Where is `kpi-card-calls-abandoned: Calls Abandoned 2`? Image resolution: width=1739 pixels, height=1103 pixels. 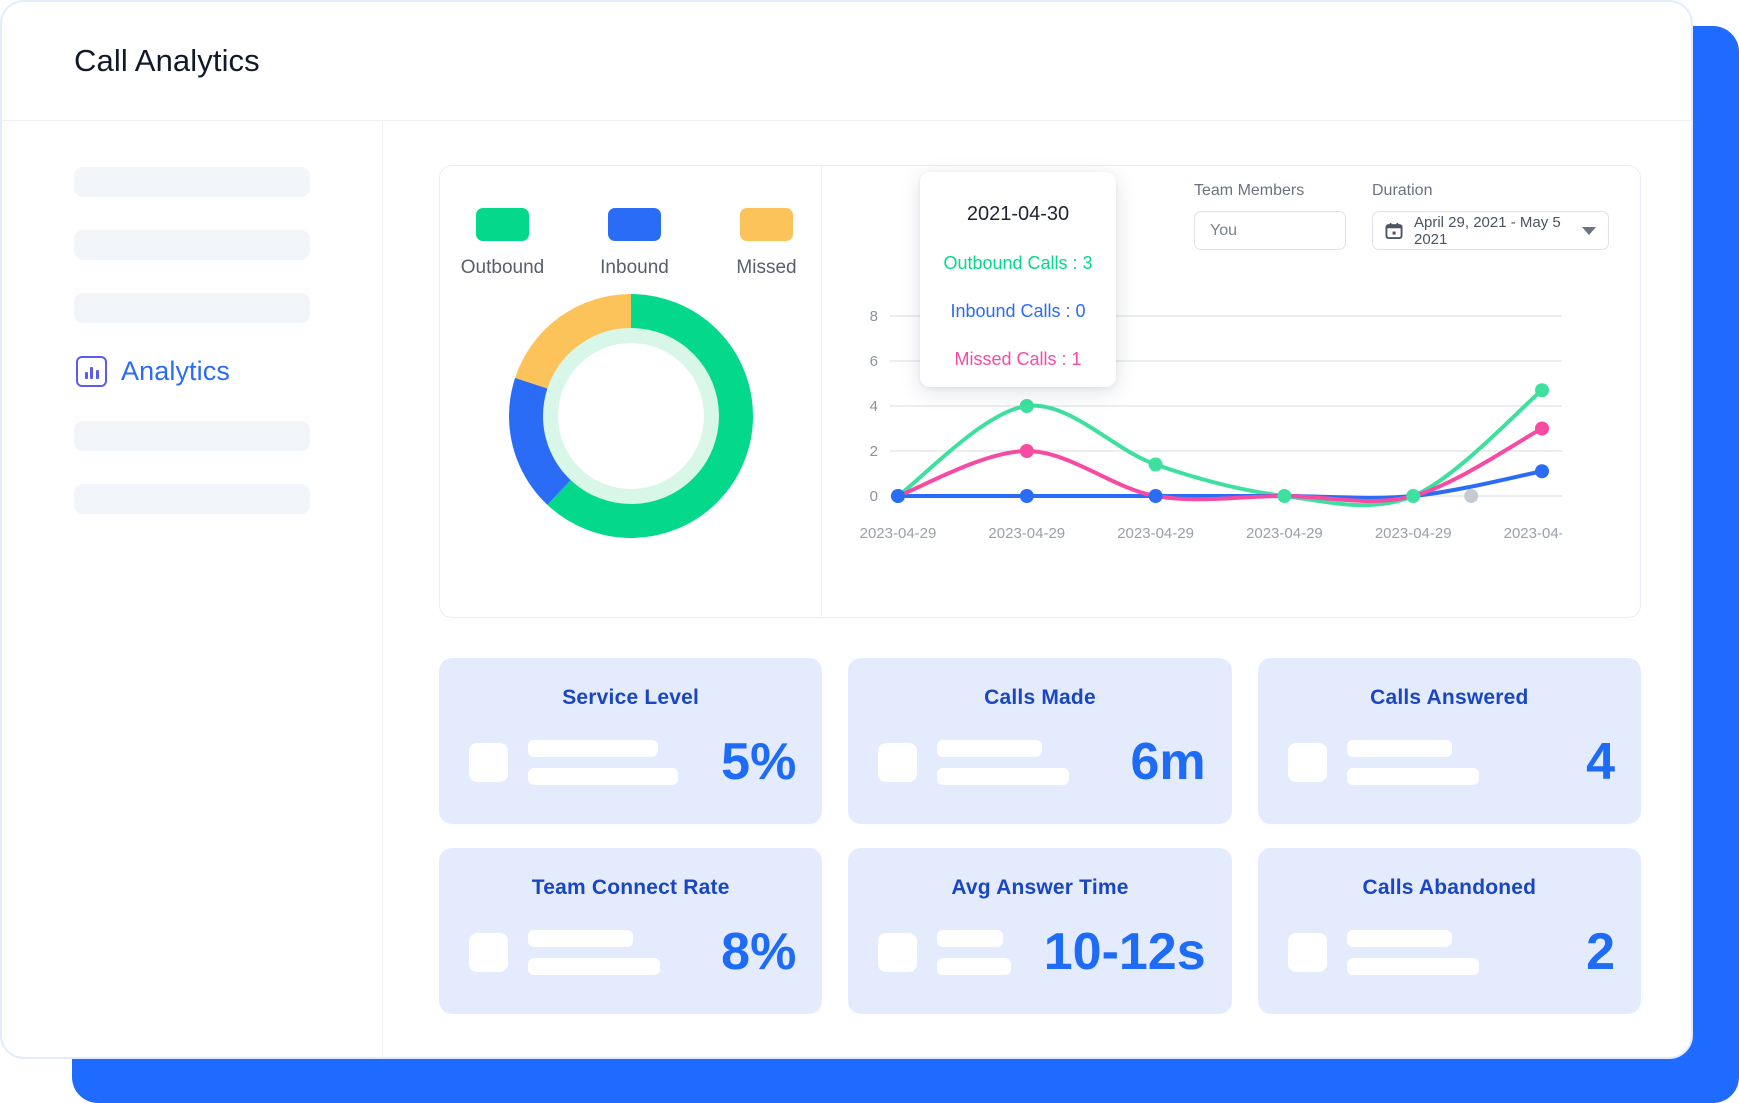
kpi-card-calls-abandoned: Calls Abandoned 2 is located at coordinates (1449, 931).